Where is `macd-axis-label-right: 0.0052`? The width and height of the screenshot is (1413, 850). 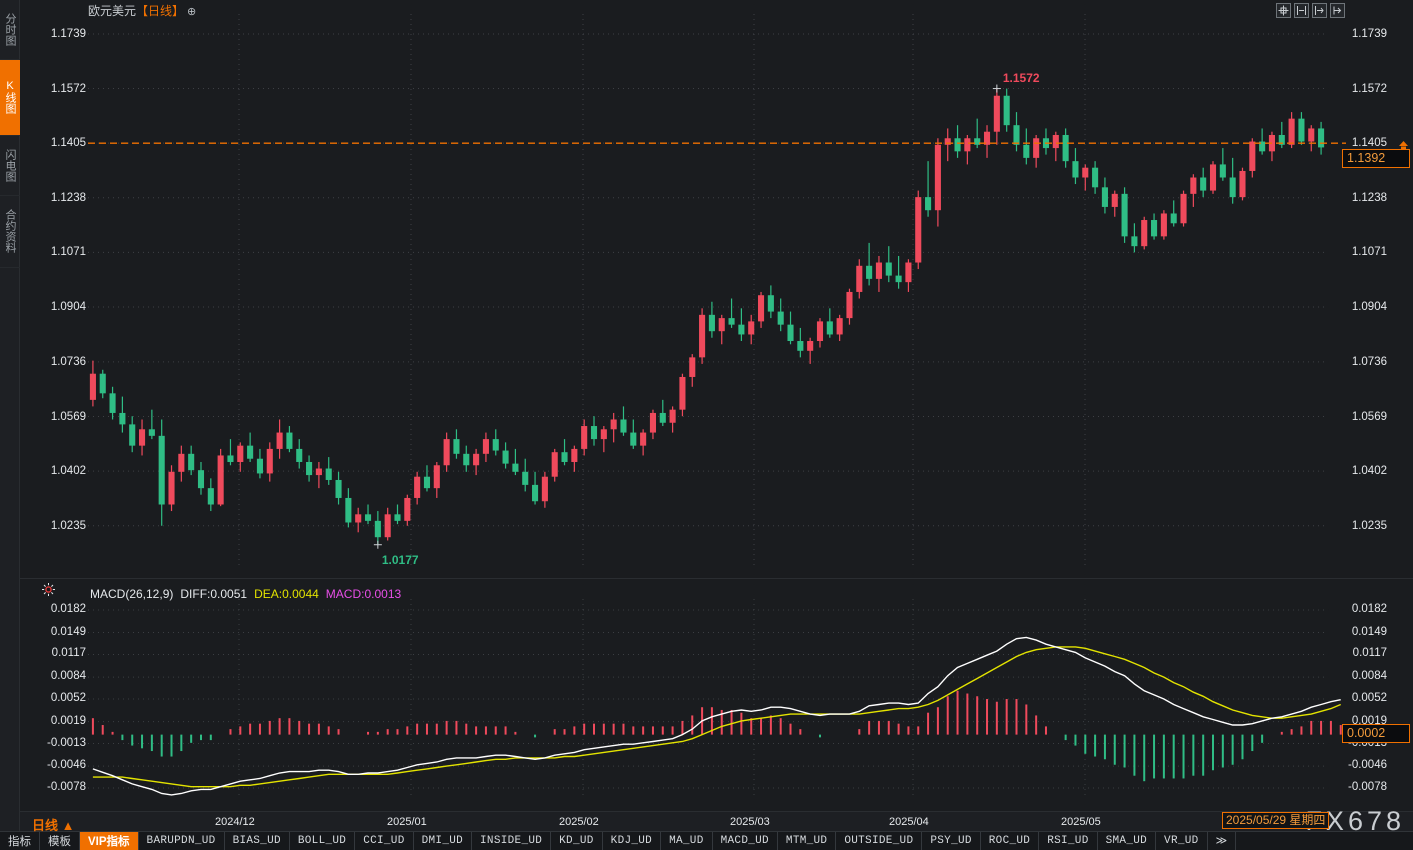 macd-axis-label-right: 0.0052 is located at coordinates (1369, 698).